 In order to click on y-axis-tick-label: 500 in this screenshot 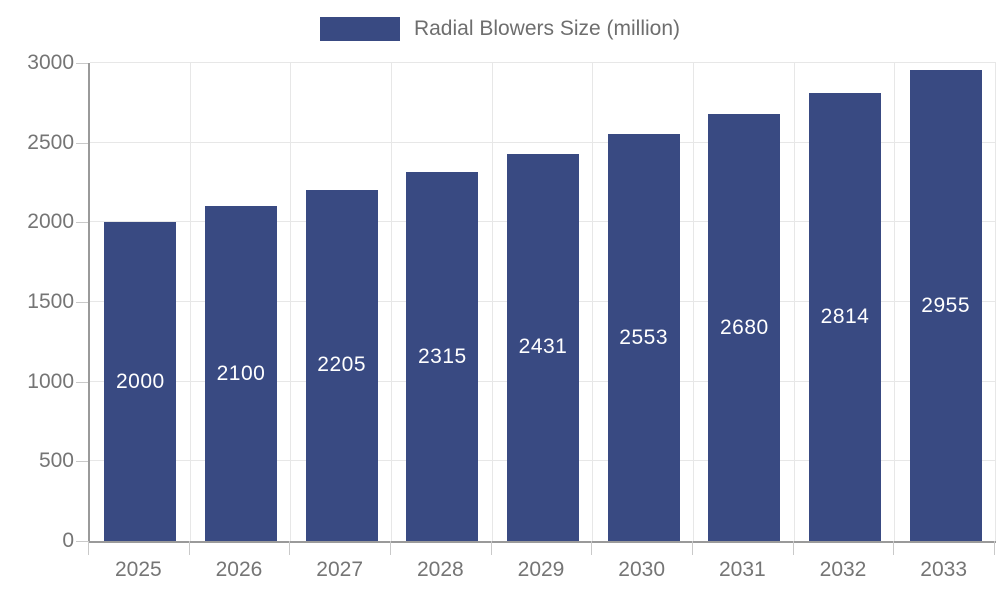, I will do `click(56, 461)`.